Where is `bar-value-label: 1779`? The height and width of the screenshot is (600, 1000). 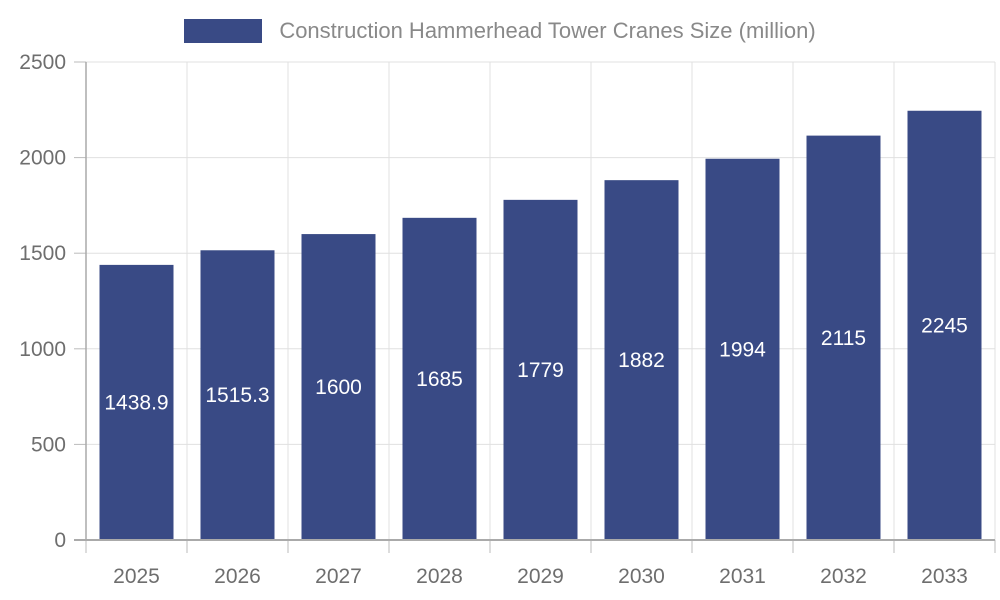 bar-value-label: 1779 is located at coordinates (540, 370).